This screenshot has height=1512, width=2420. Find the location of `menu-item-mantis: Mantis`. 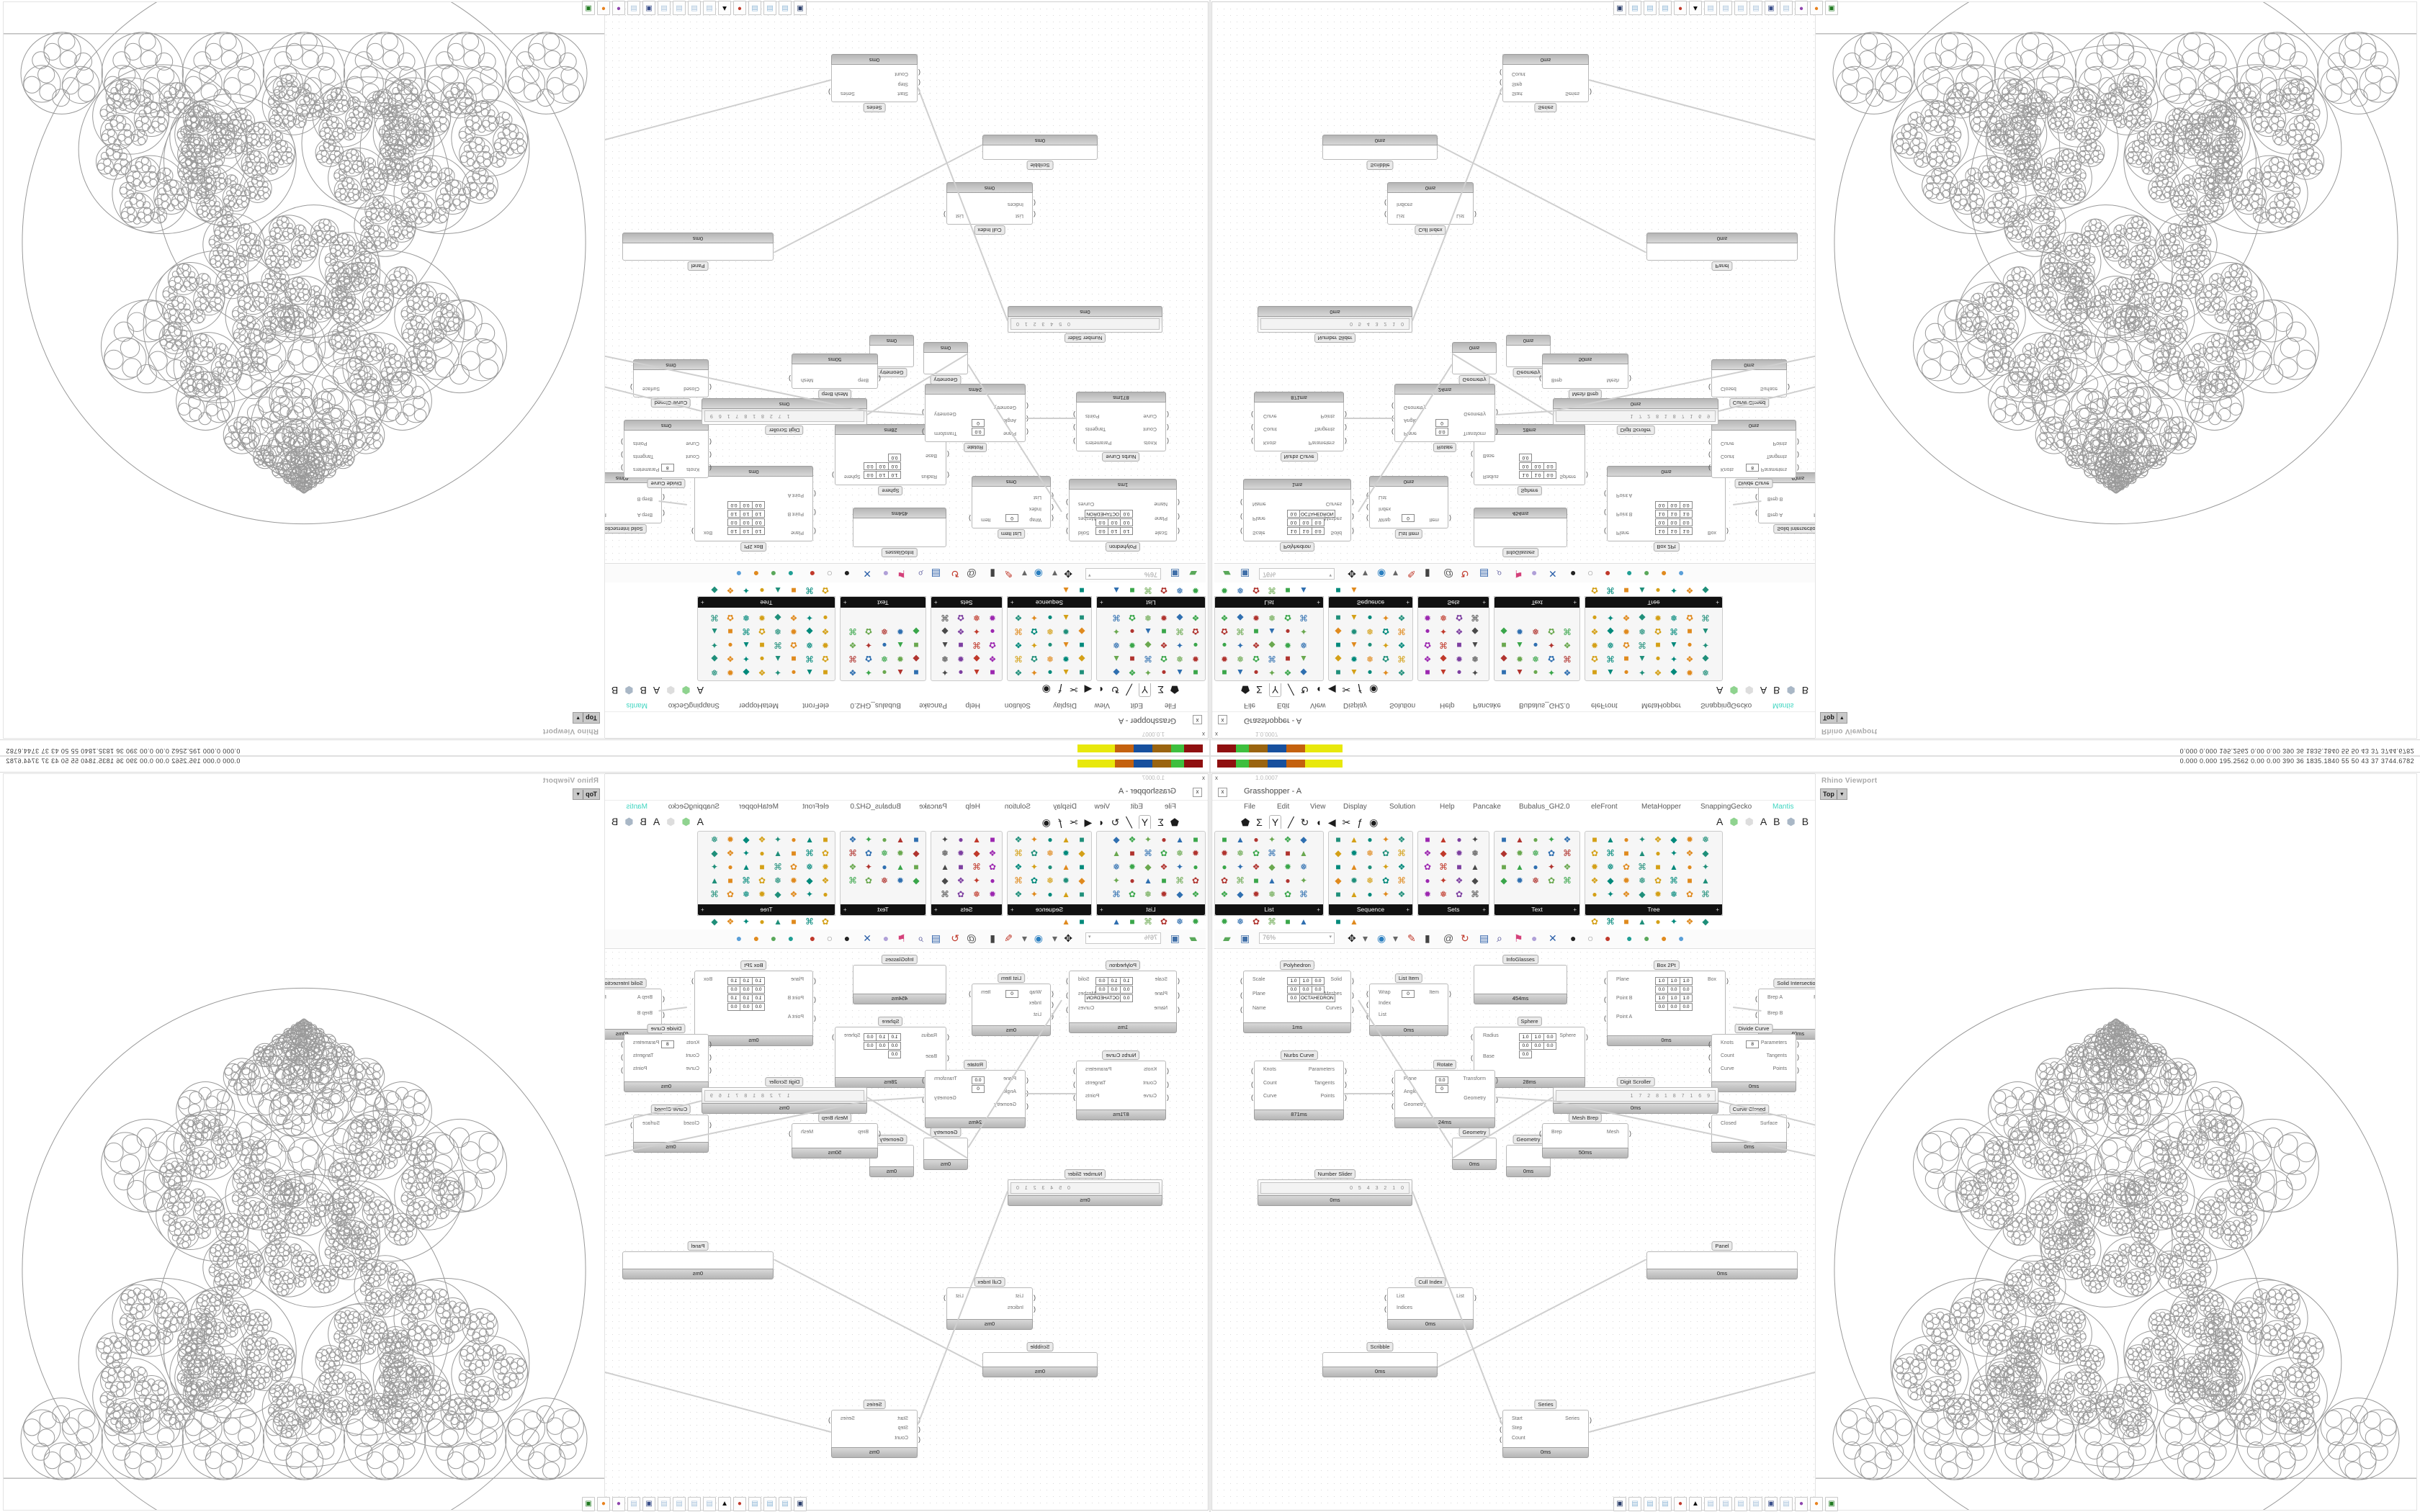

menu-item-mantis: Mantis is located at coordinates (636, 705).